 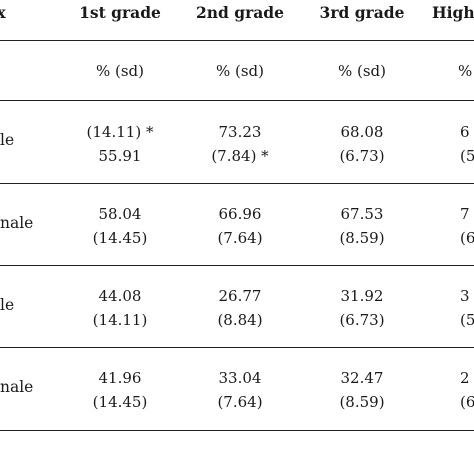 I want to click on table-cell: 32.47 (8.59), so click(x=362, y=390).